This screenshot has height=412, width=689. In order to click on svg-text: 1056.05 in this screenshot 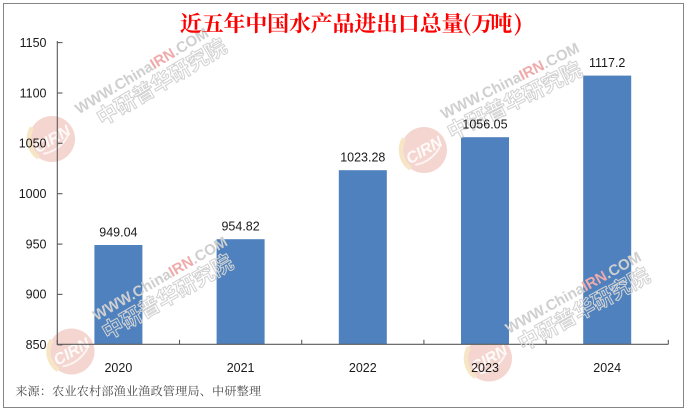, I will do `click(484, 125)`.